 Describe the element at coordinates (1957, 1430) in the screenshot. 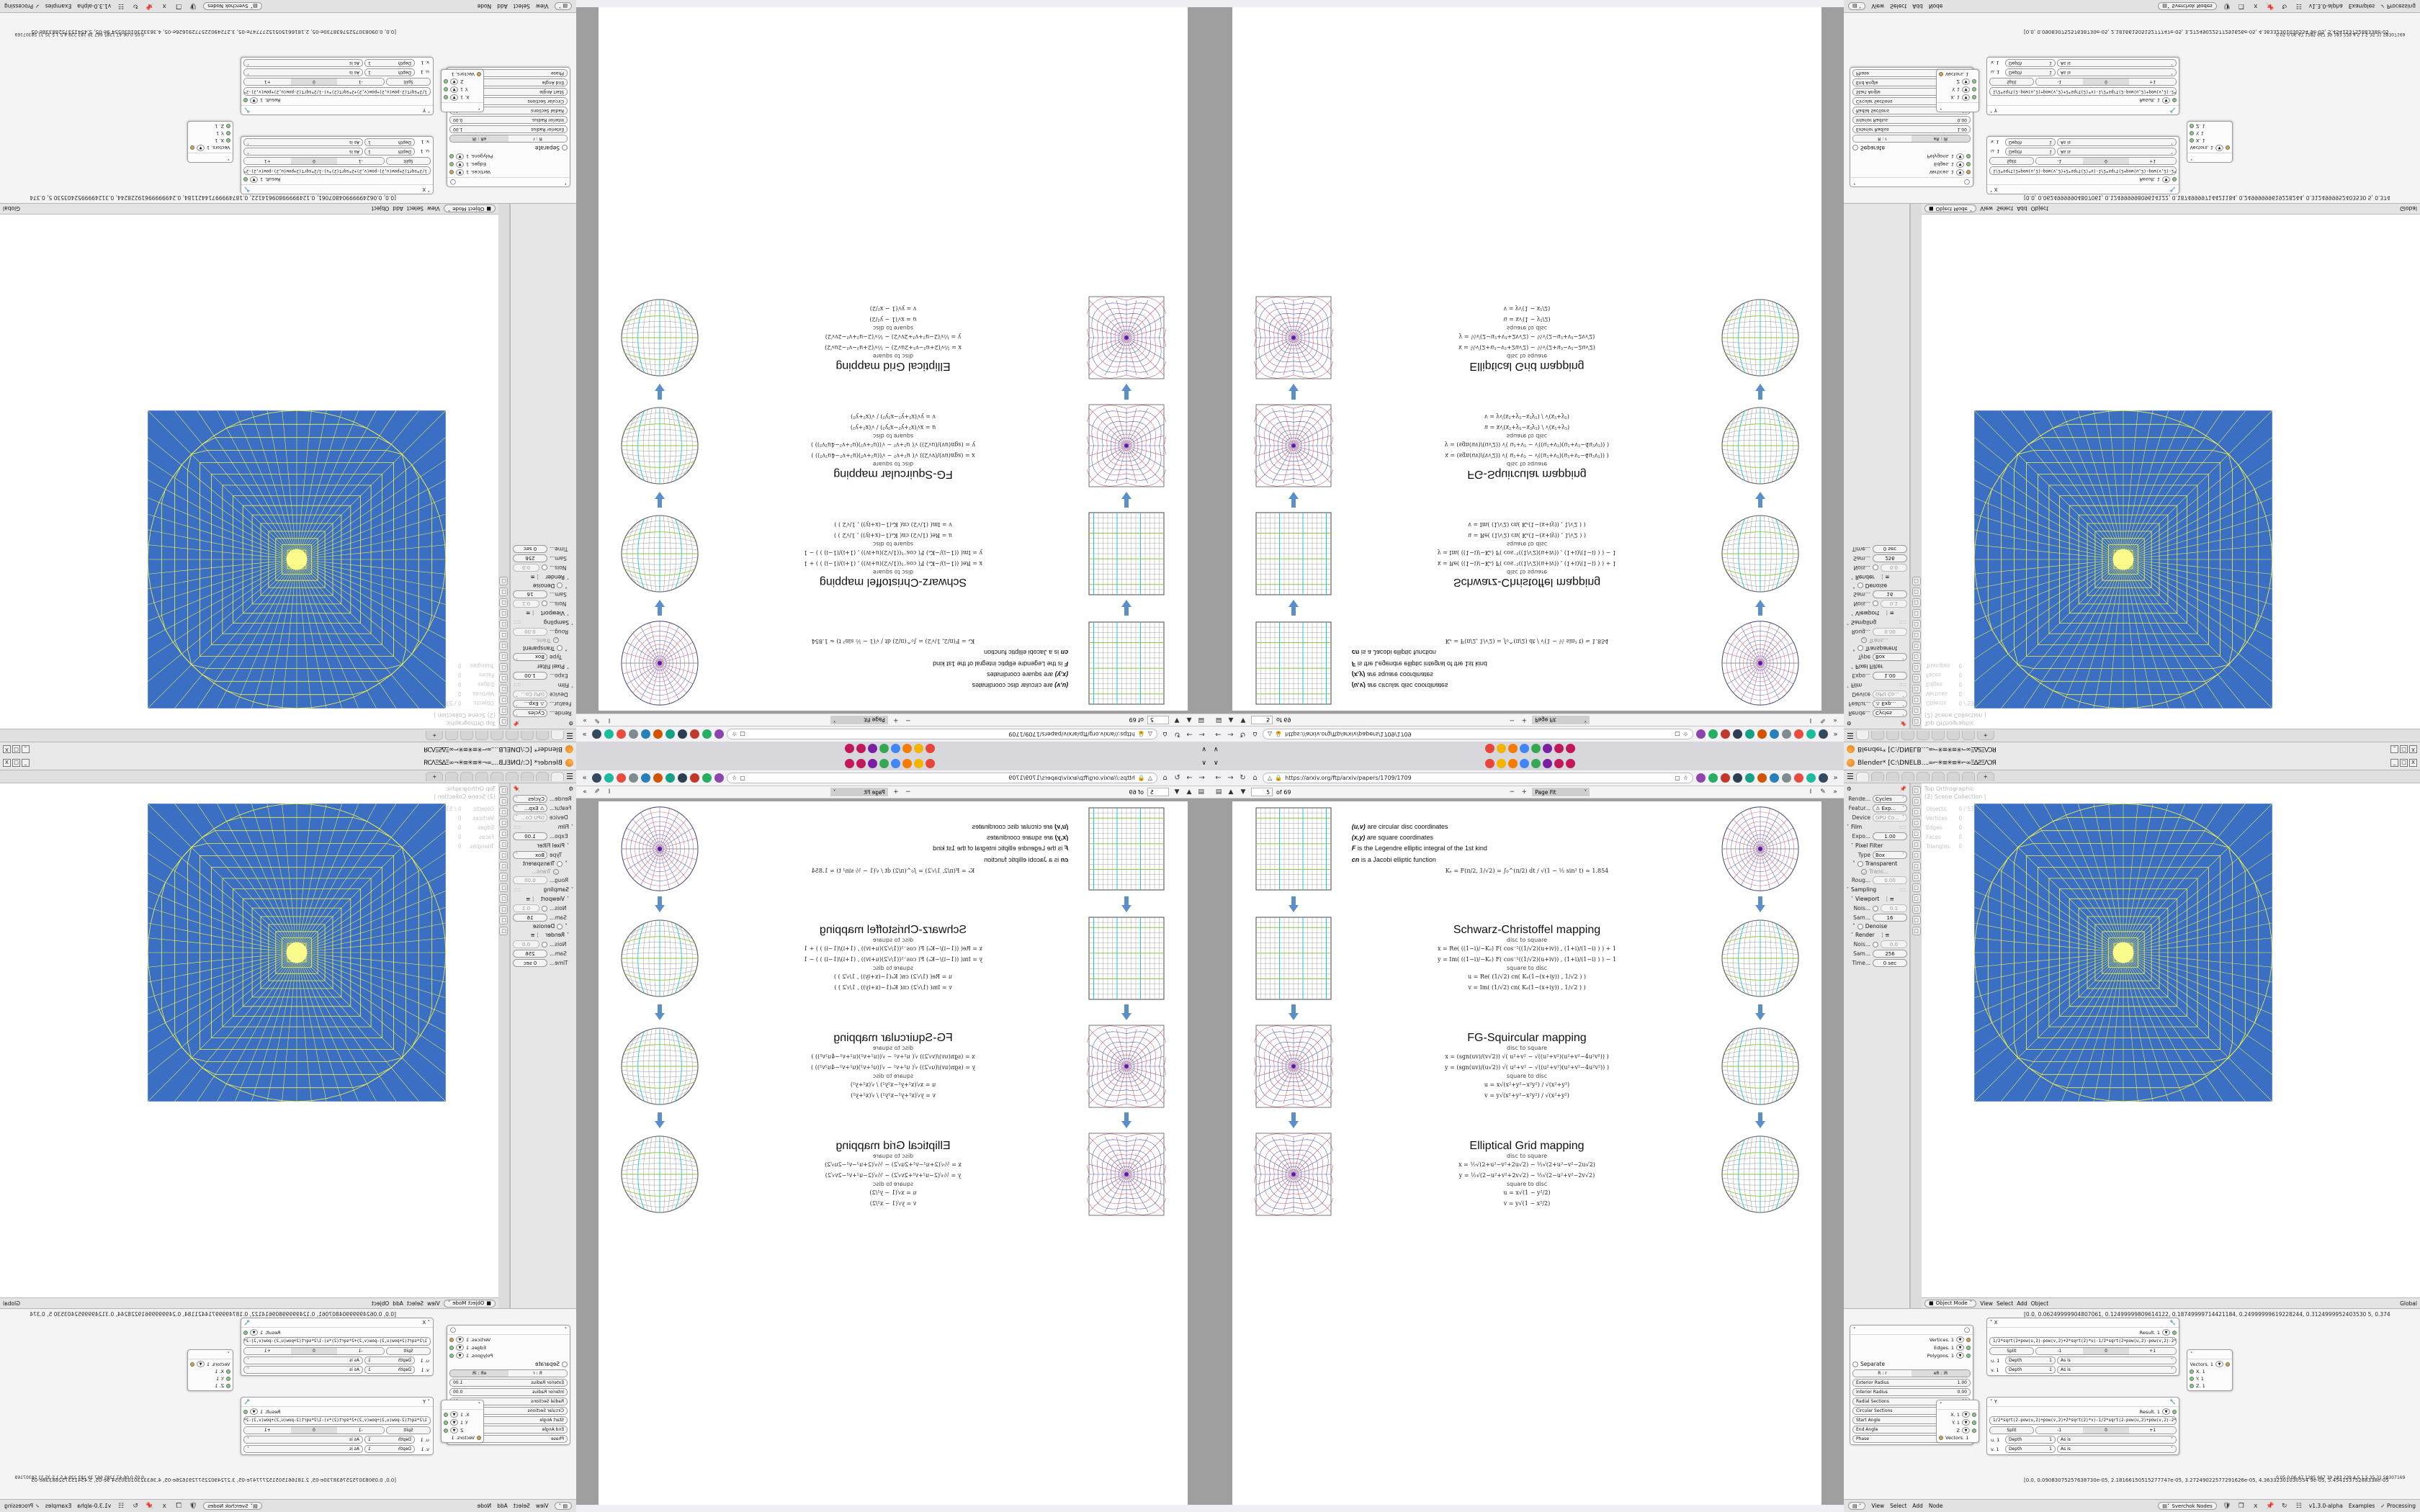

I see `node-output-socket: Z ▼` at that location.